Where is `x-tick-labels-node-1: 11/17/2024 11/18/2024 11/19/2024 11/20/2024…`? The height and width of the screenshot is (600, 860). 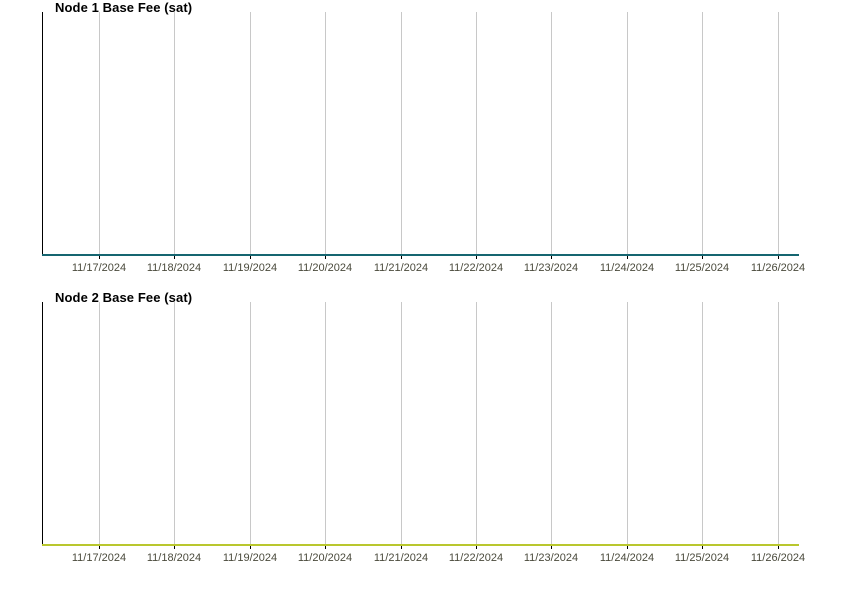
x-tick-labels-node-1: 11/17/2024 11/18/2024 11/19/2024 11/20/2024… is located at coordinates (423, 270).